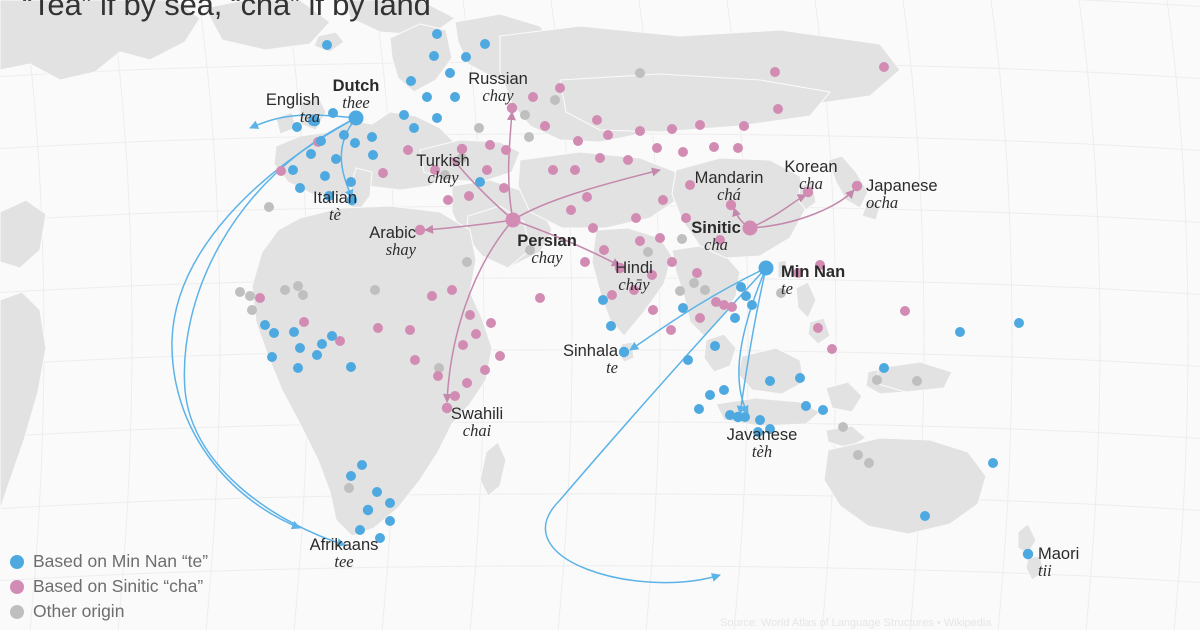 The height and width of the screenshot is (630, 1200). I want to click on label-dutch: Dutch thee, so click(356, 95).